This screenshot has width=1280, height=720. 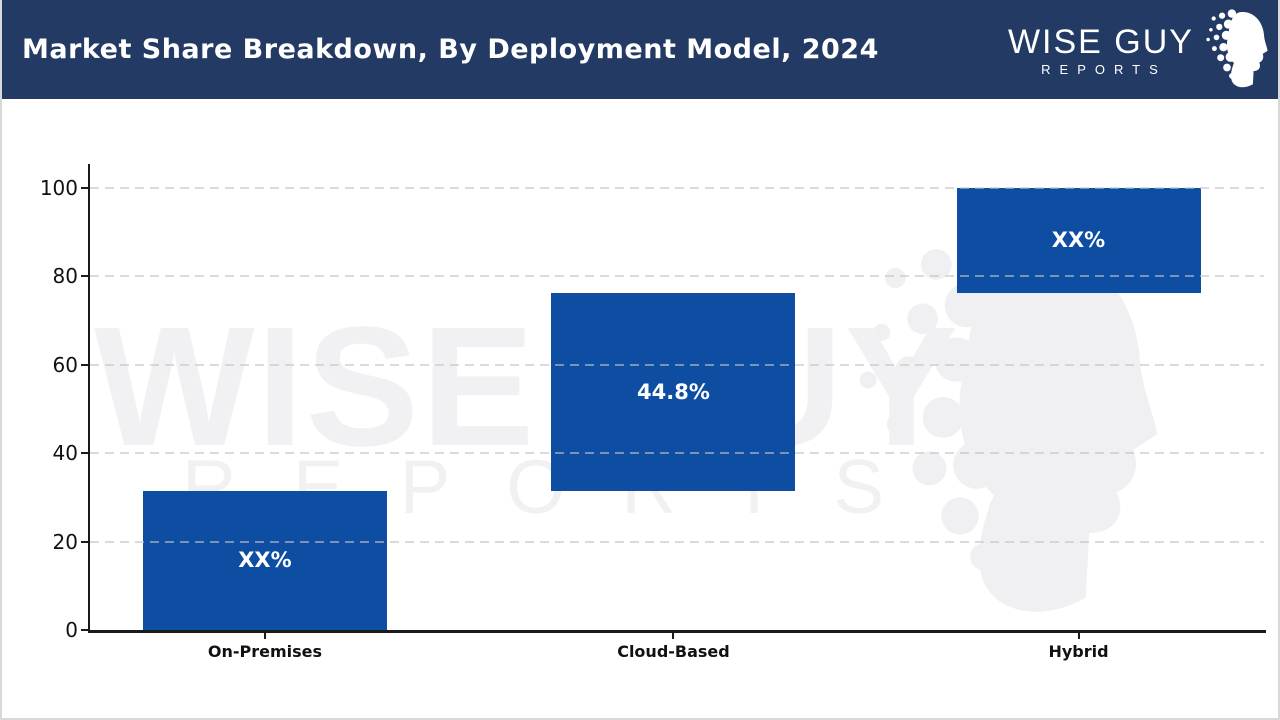 I want to click on bar-segment: 44.8%, so click(x=673, y=391).